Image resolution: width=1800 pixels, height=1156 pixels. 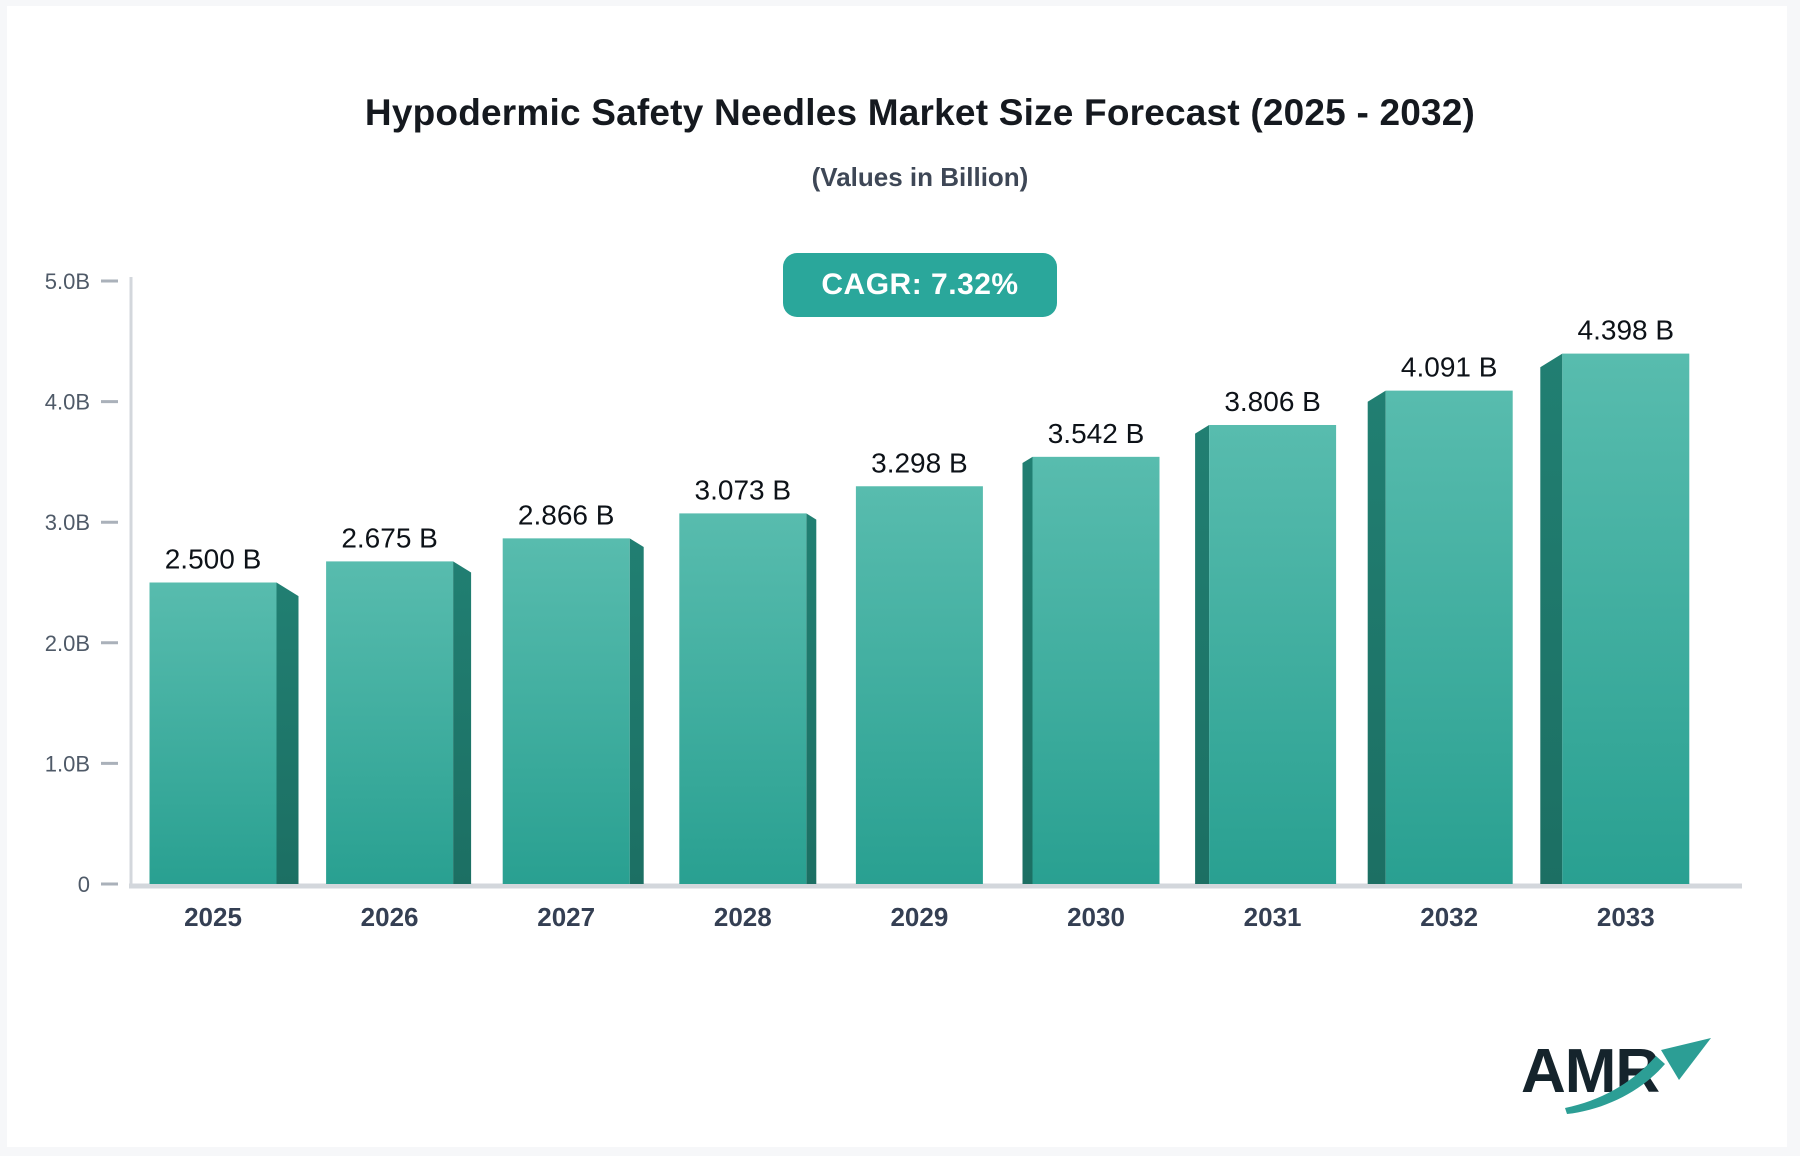 What do you see at coordinates (1096, 670) in the screenshot?
I see `bar-2030` at bounding box center [1096, 670].